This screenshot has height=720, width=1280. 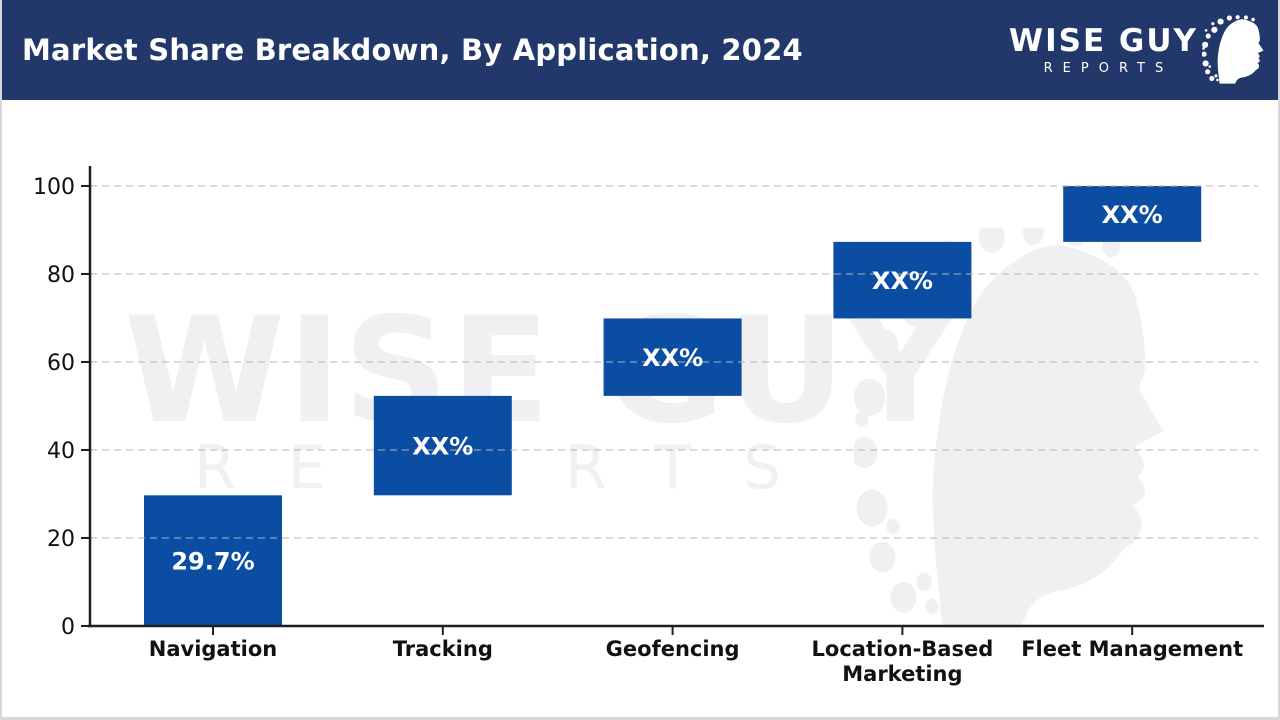 What do you see at coordinates (213, 649) in the screenshot?
I see `x-category-label-navigation: Navigation` at bounding box center [213, 649].